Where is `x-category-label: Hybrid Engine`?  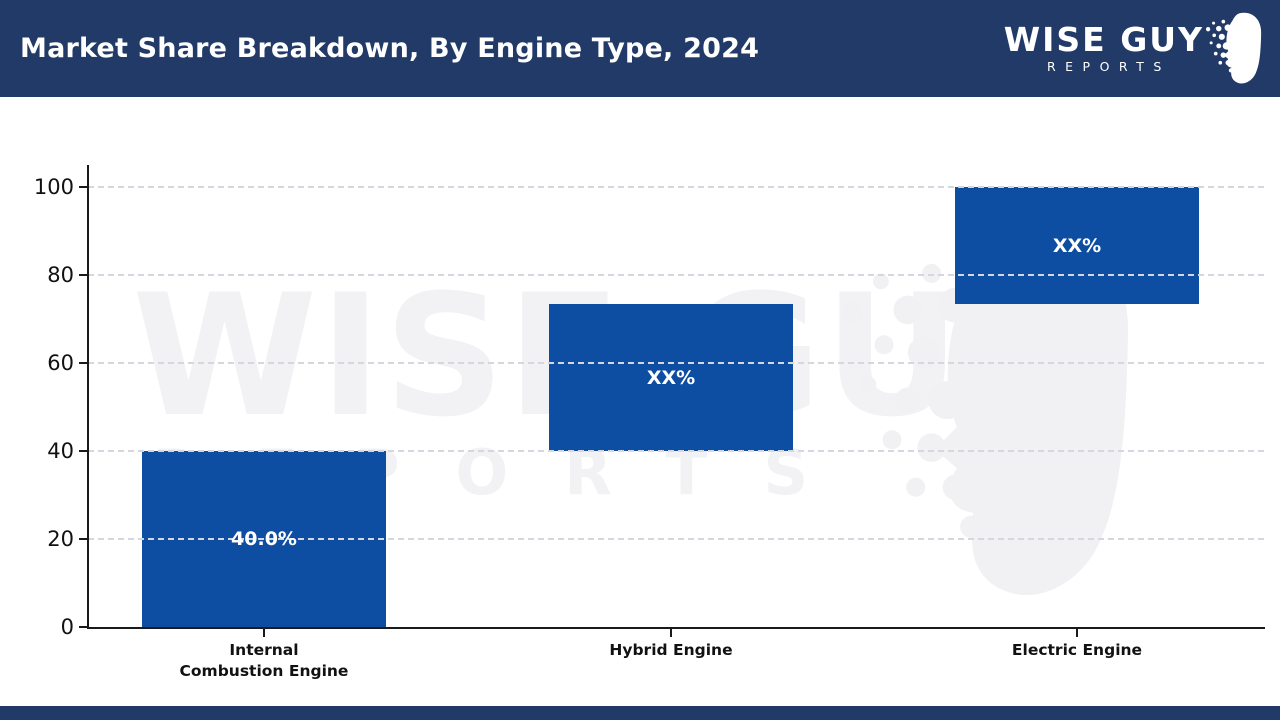
x-category-label: Hybrid Engine is located at coordinates (671, 650).